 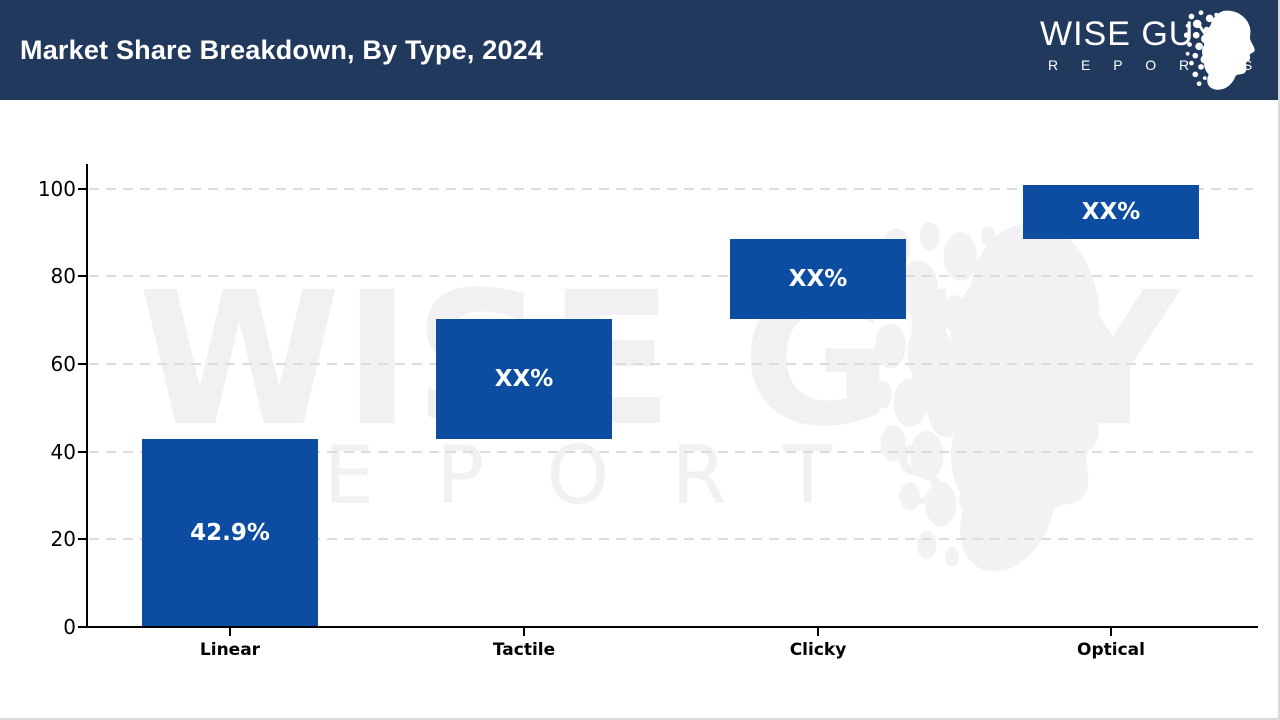 What do you see at coordinates (230, 650) in the screenshot?
I see `x-tick-label-linear: Linear` at bounding box center [230, 650].